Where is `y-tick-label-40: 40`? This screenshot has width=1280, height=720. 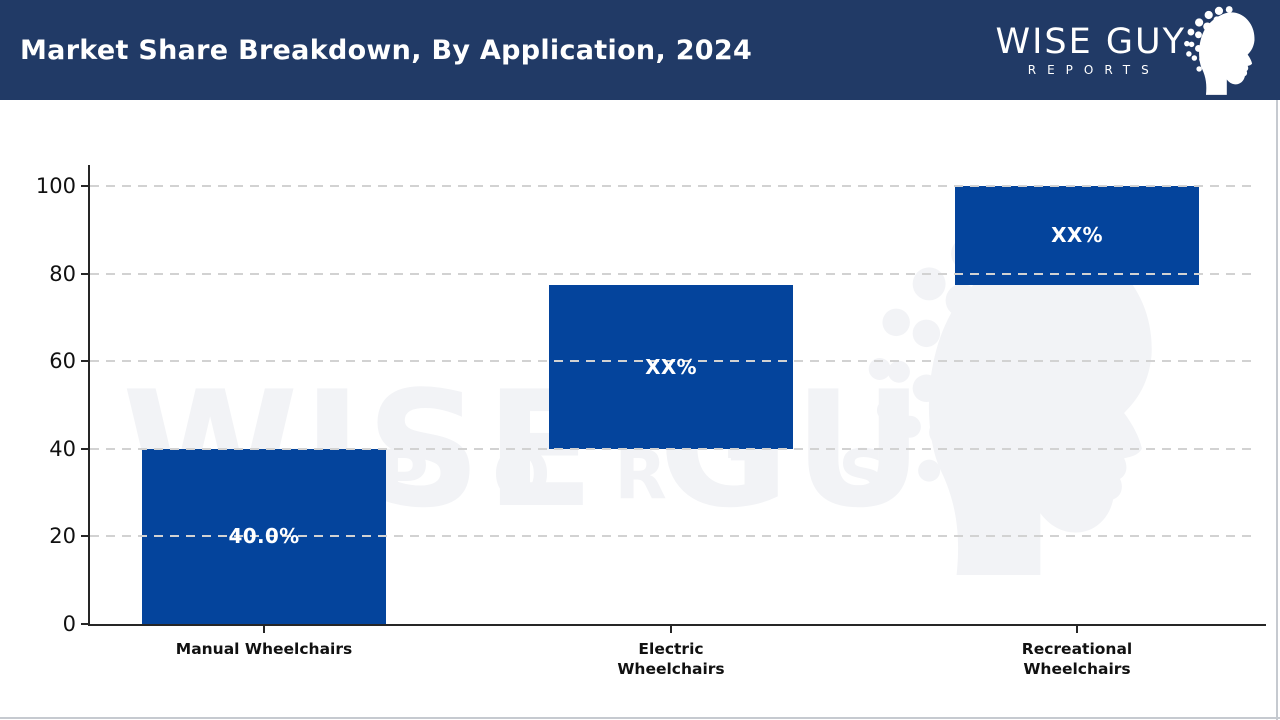
y-tick-label-40: 40 is located at coordinates (62, 448).